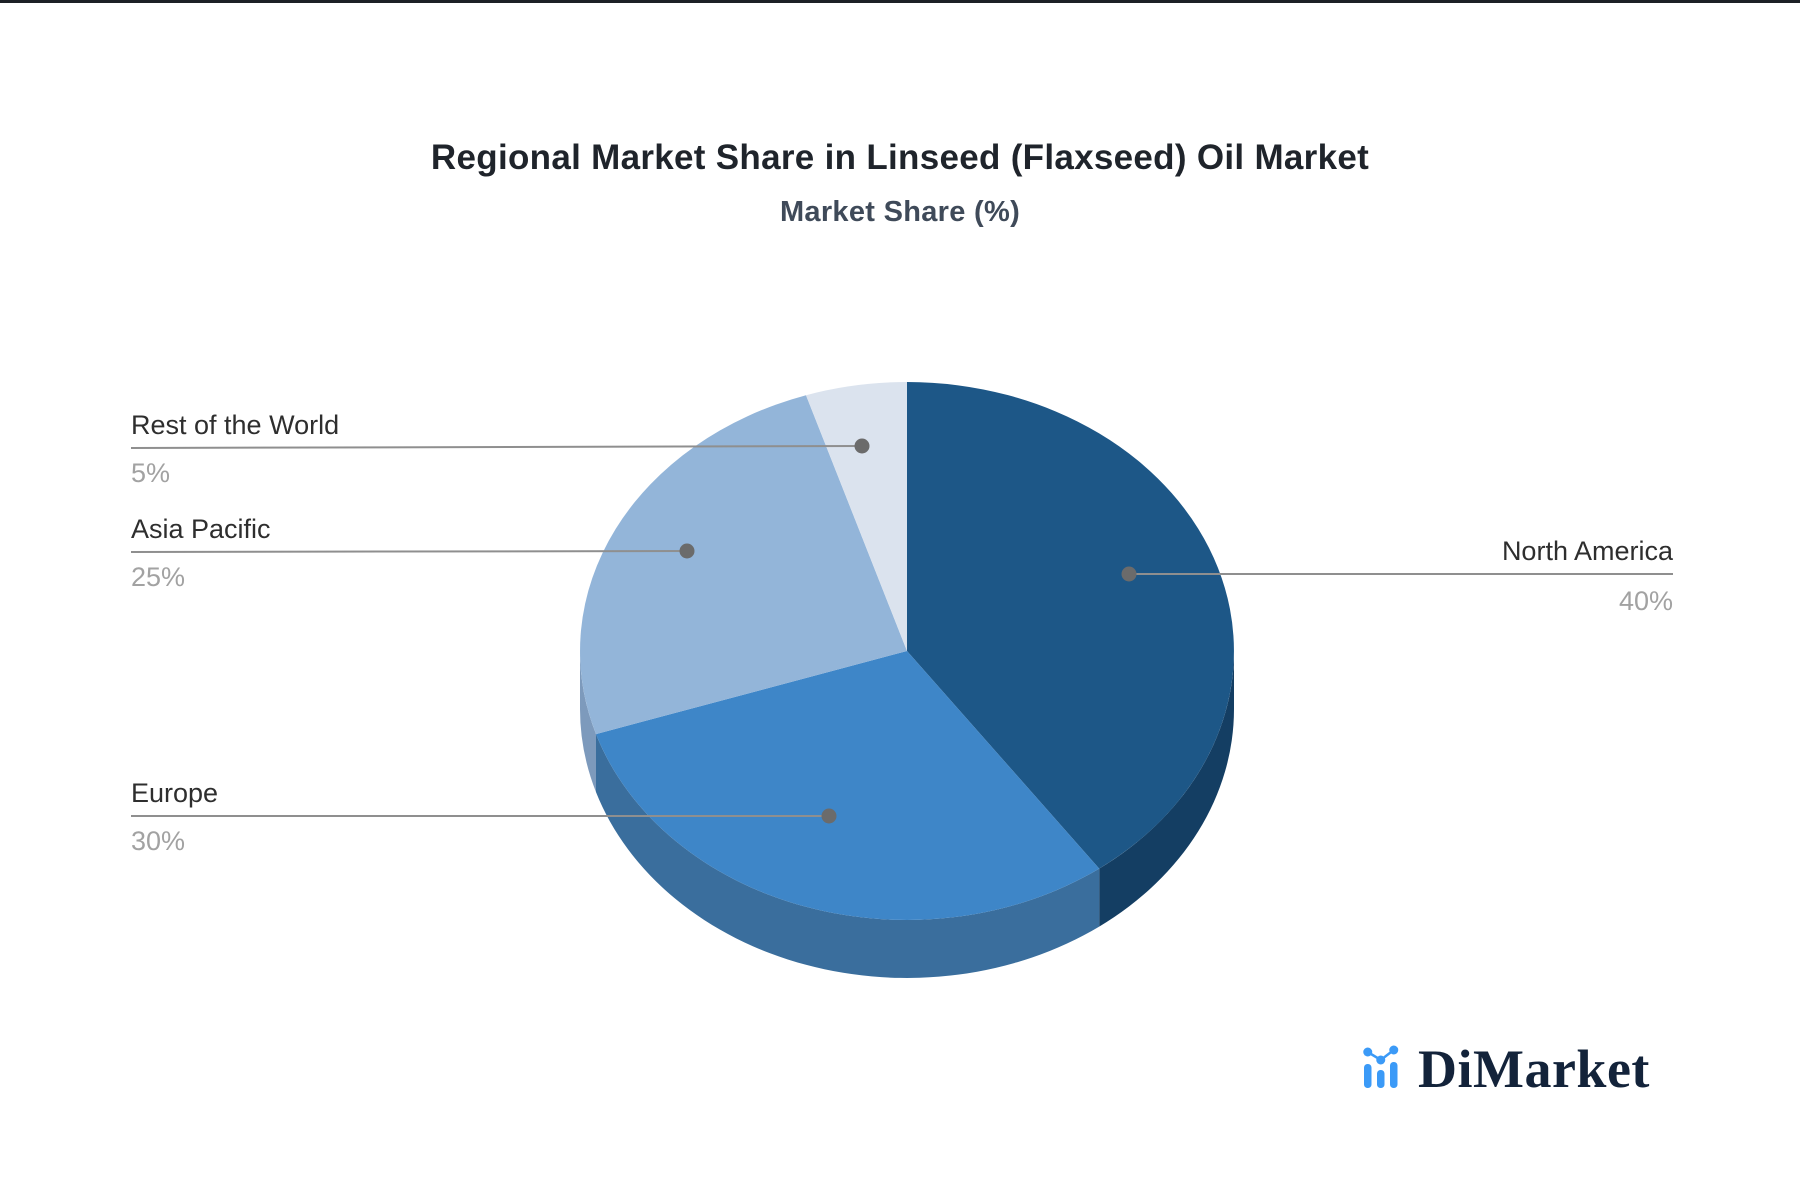  I want to click on label-north-america: North America, so click(1587, 551).